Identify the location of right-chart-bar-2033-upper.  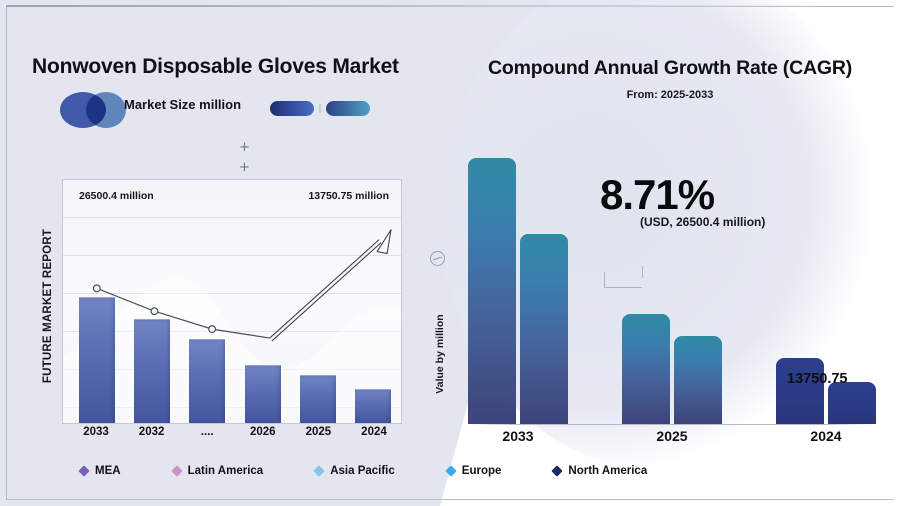
(492, 291).